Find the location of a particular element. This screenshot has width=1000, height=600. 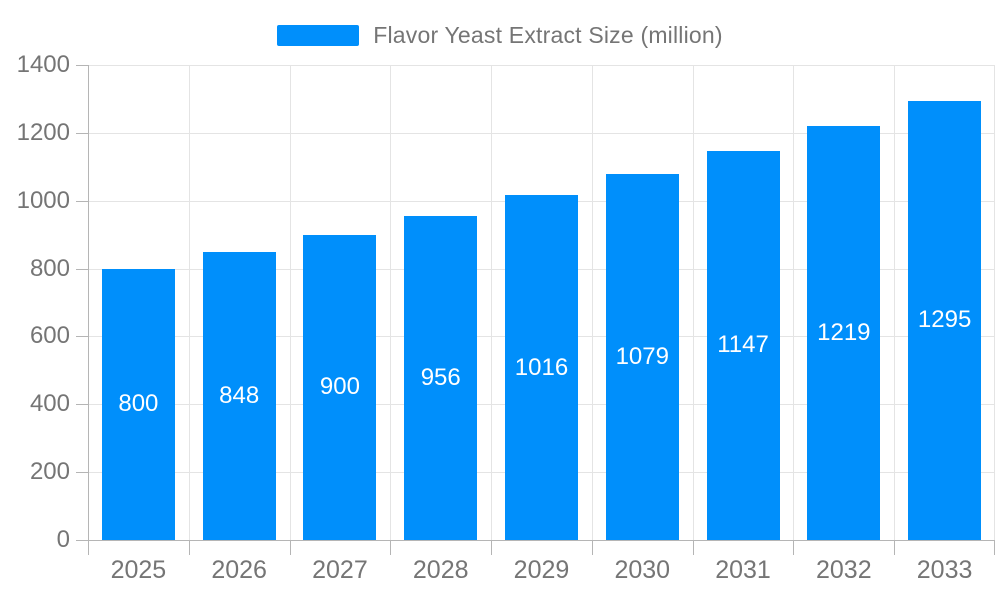

y-axis-line is located at coordinates (88, 302).